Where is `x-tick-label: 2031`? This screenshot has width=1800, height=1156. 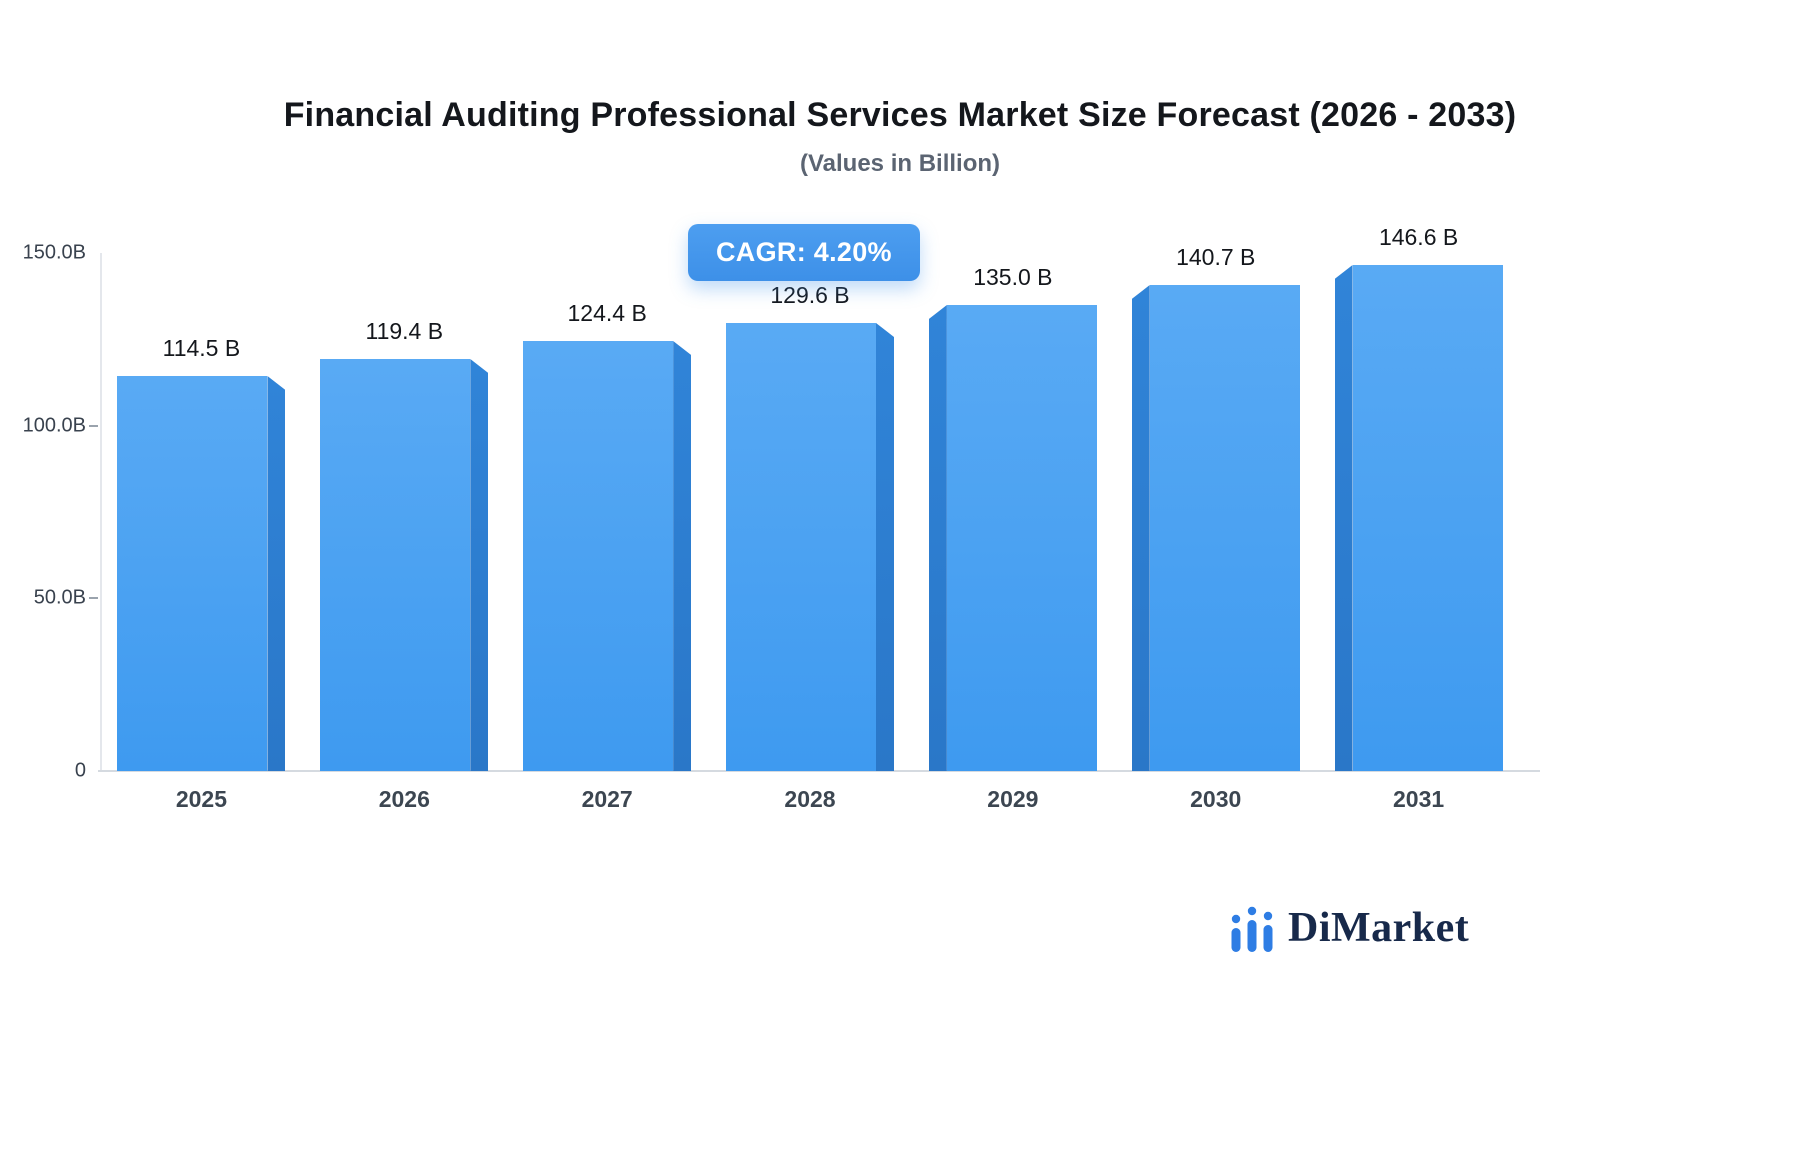 x-tick-label: 2031 is located at coordinates (1419, 799).